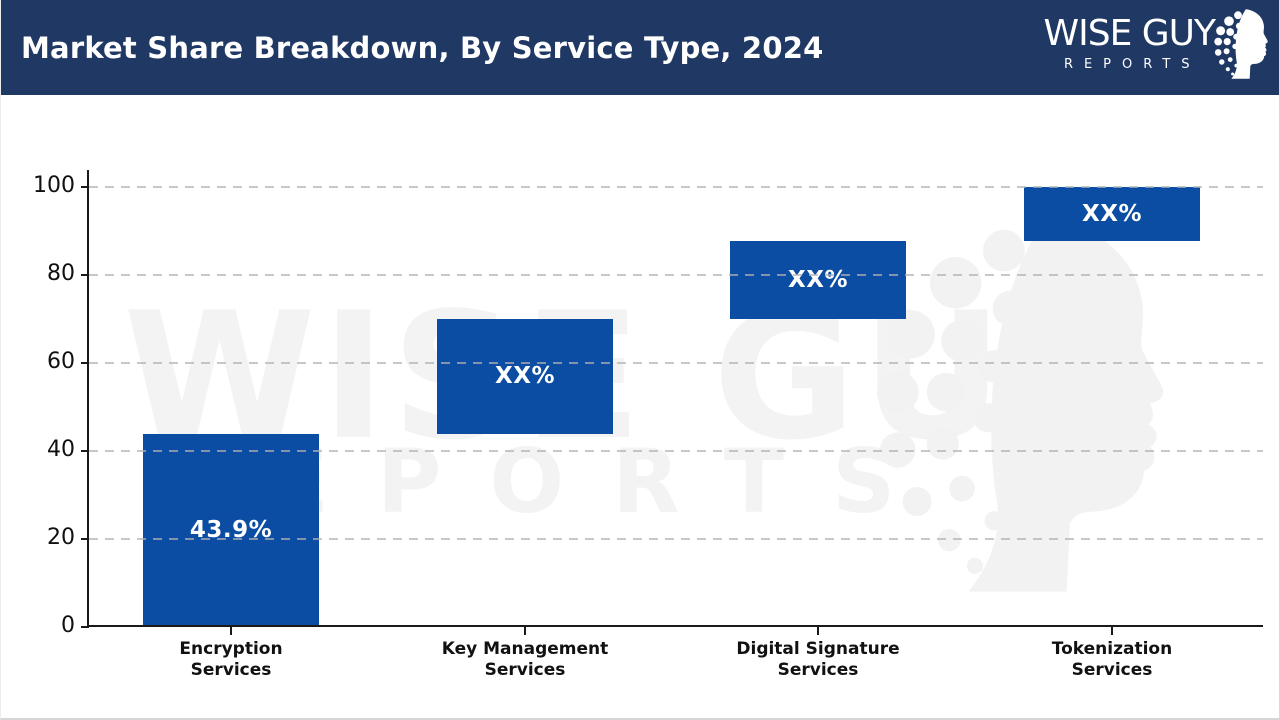 The width and height of the screenshot is (1280, 720). Describe the element at coordinates (231, 530) in the screenshot. I see `bar-segment: 43.9%` at that location.